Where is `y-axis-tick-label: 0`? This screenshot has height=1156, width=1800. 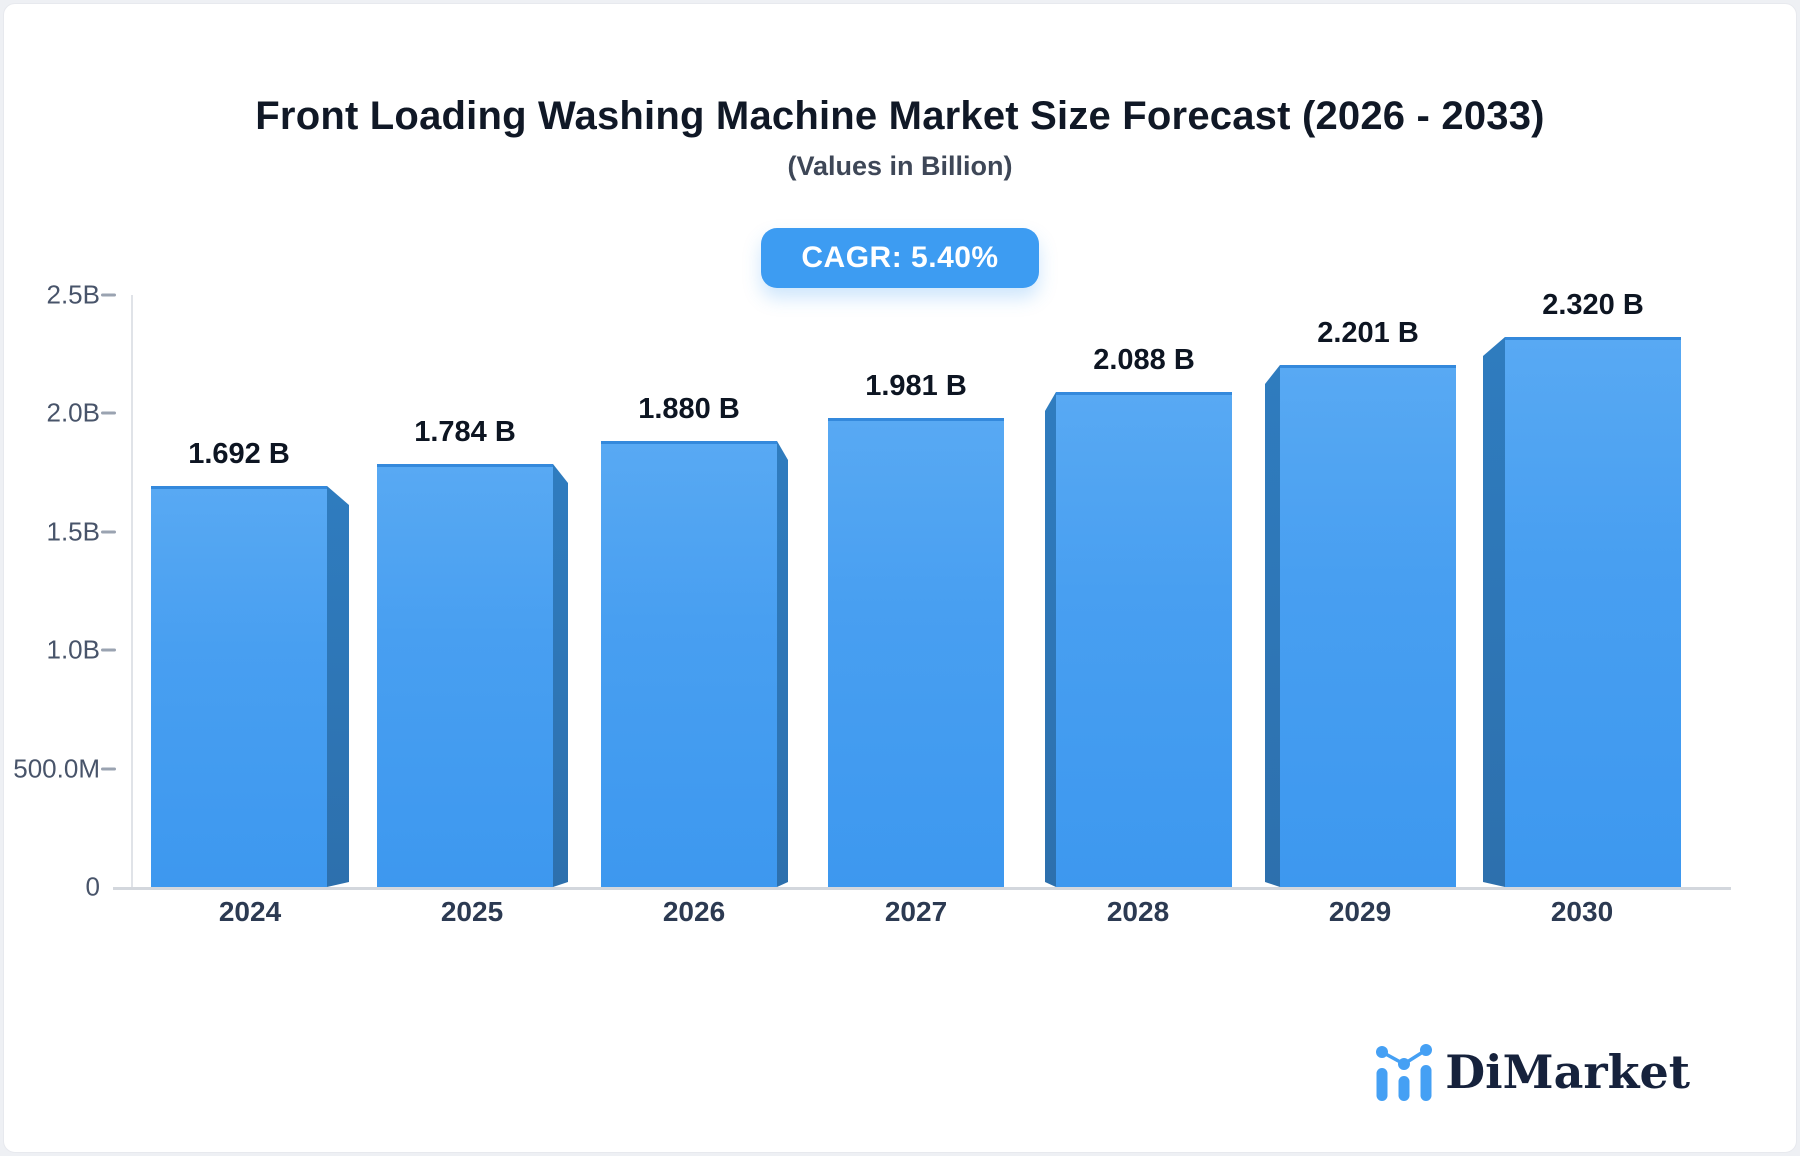
y-axis-tick-label: 0 is located at coordinates (92, 886).